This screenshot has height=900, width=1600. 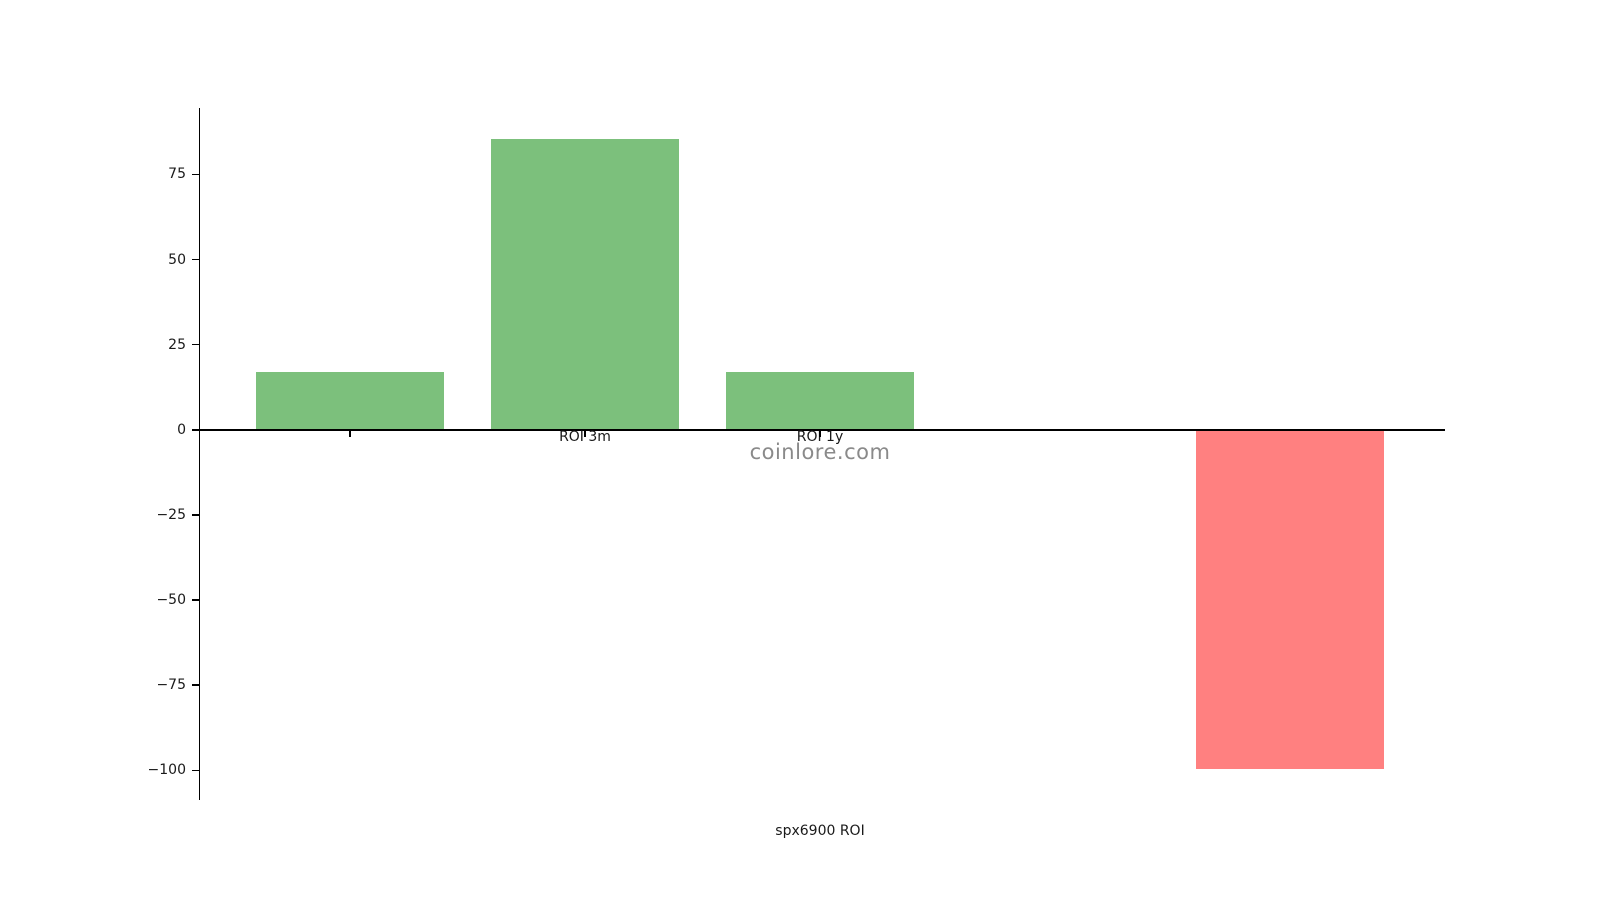 What do you see at coordinates (181, 429) in the screenshot?
I see `y-tick-label: 0` at bounding box center [181, 429].